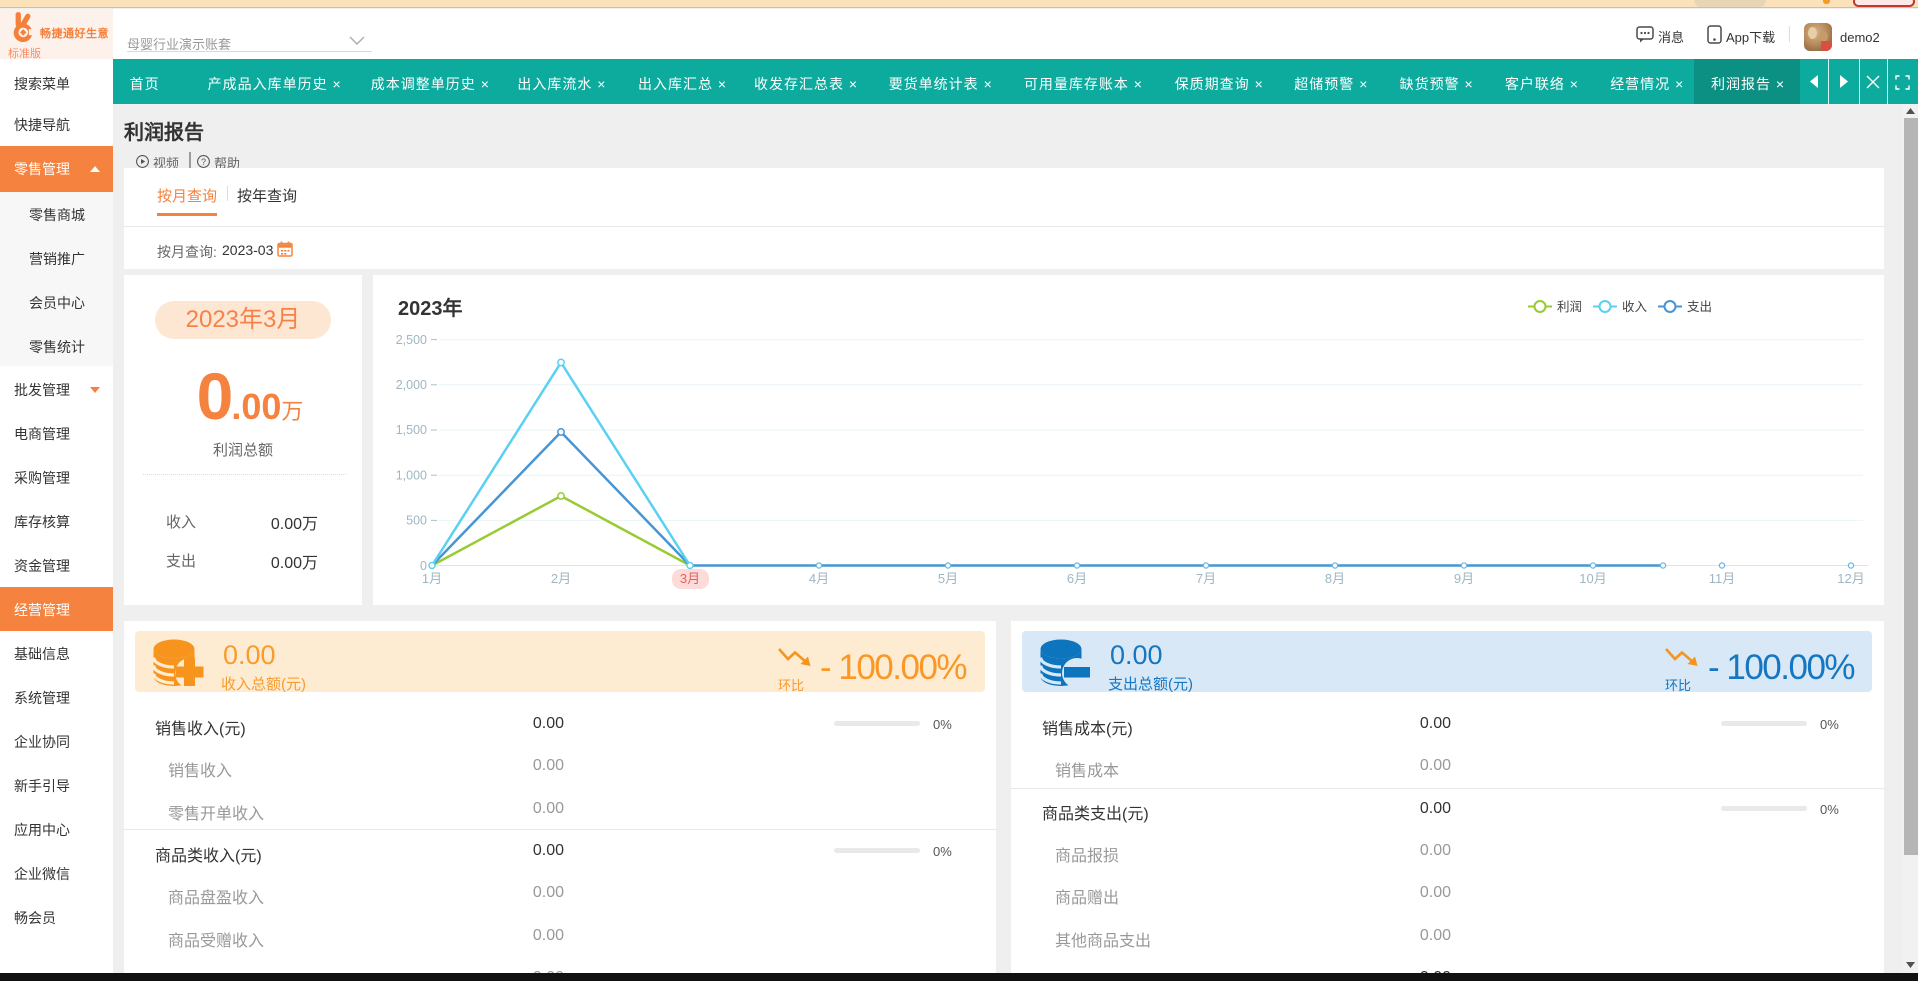 The height and width of the screenshot is (981, 1918). What do you see at coordinates (1850, 578) in the screenshot?
I see `svg-text: 12月` at bounding box center [1850, 578].